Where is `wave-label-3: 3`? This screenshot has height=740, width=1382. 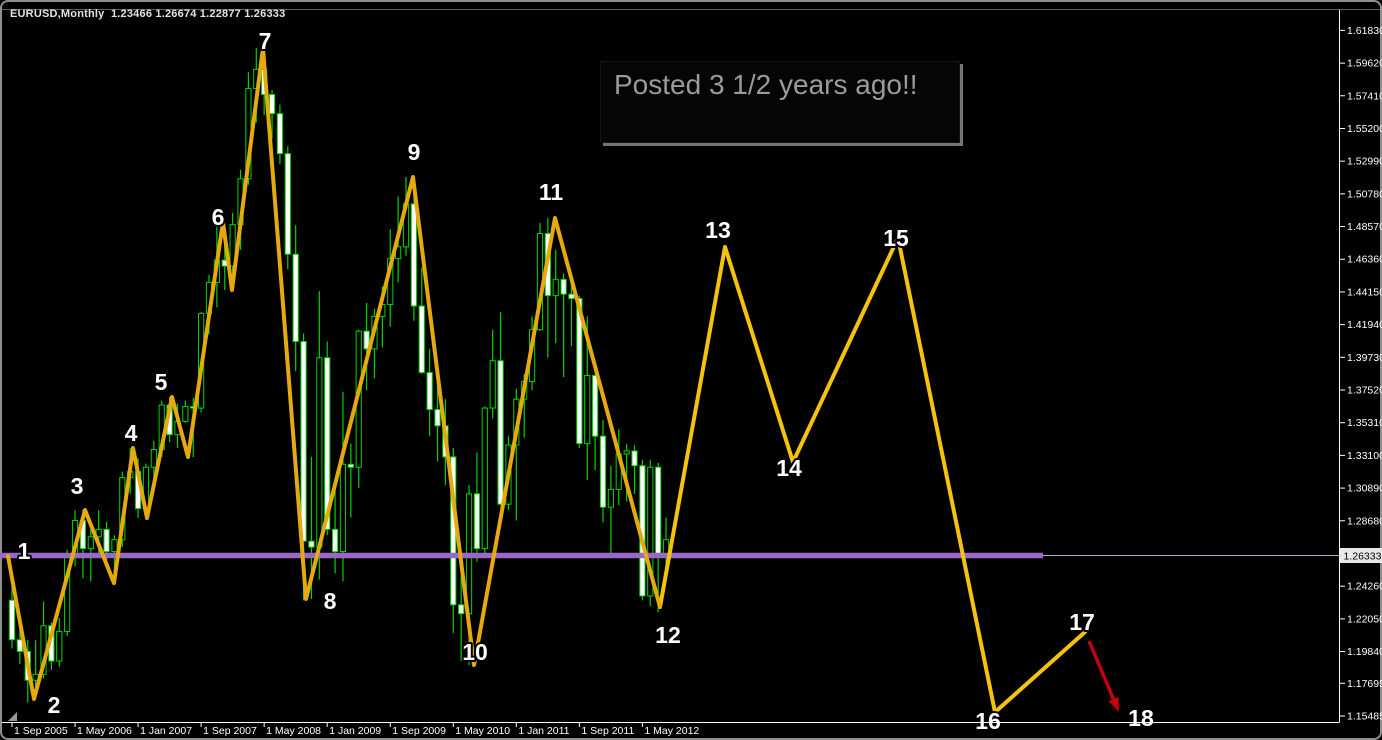 wave-label-3: 3 is located at coordinates (77, 486).